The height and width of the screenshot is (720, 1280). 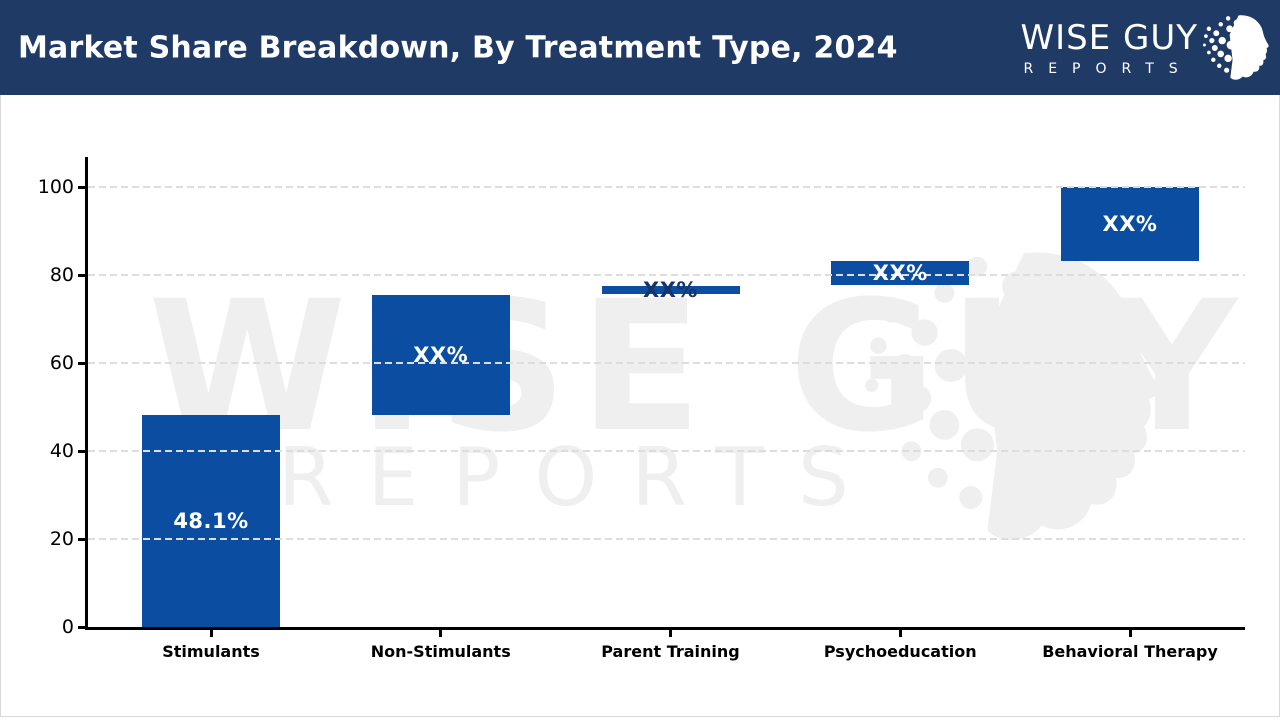 I want to click on bar-non-stimulants, so click(x=440, y=355).